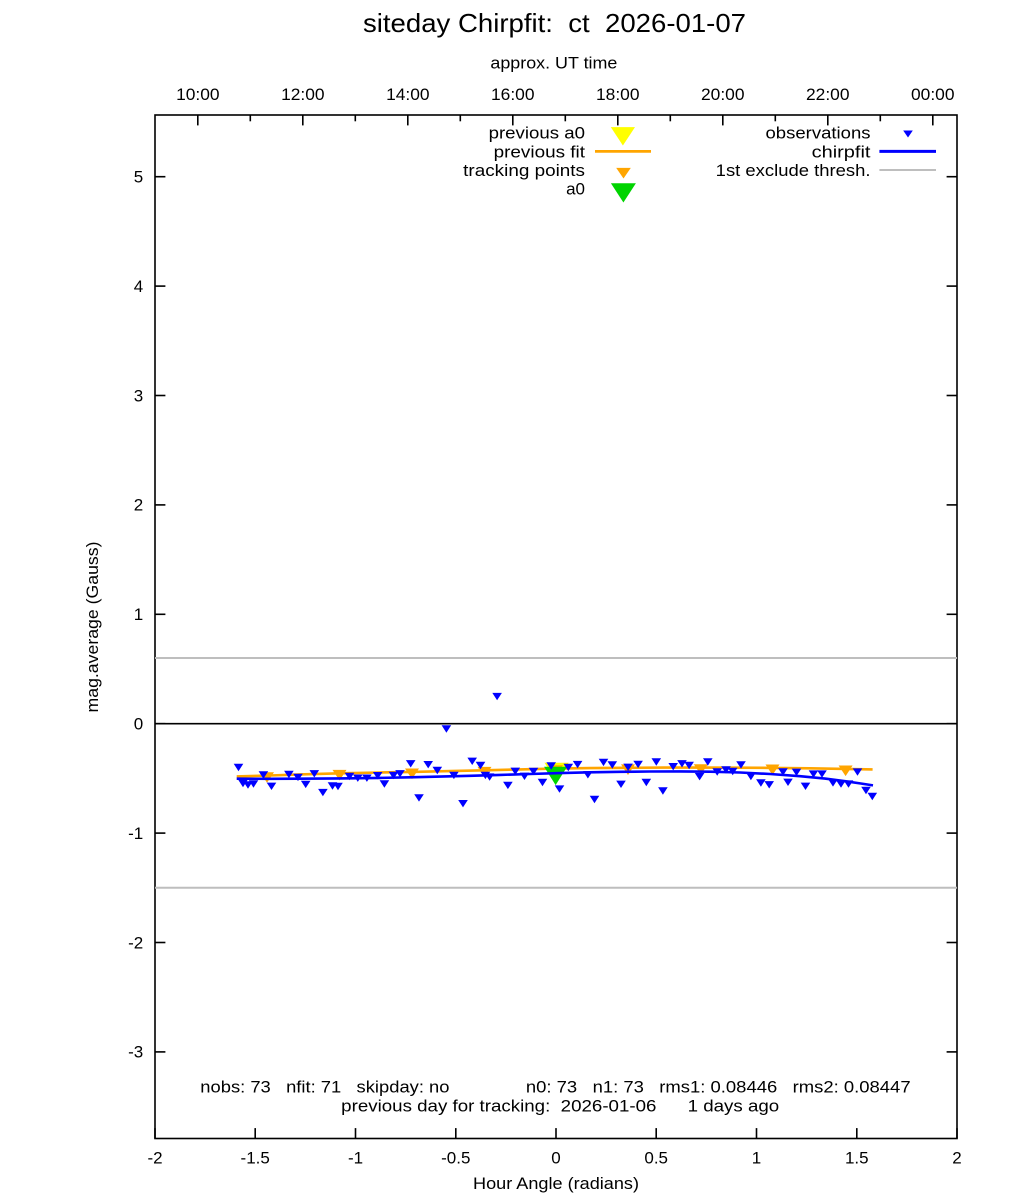  What do you see at coordinates (553, 63) in the screenshot?
I see `svg-text: approx. UT time` at bounding box center [553, 63].